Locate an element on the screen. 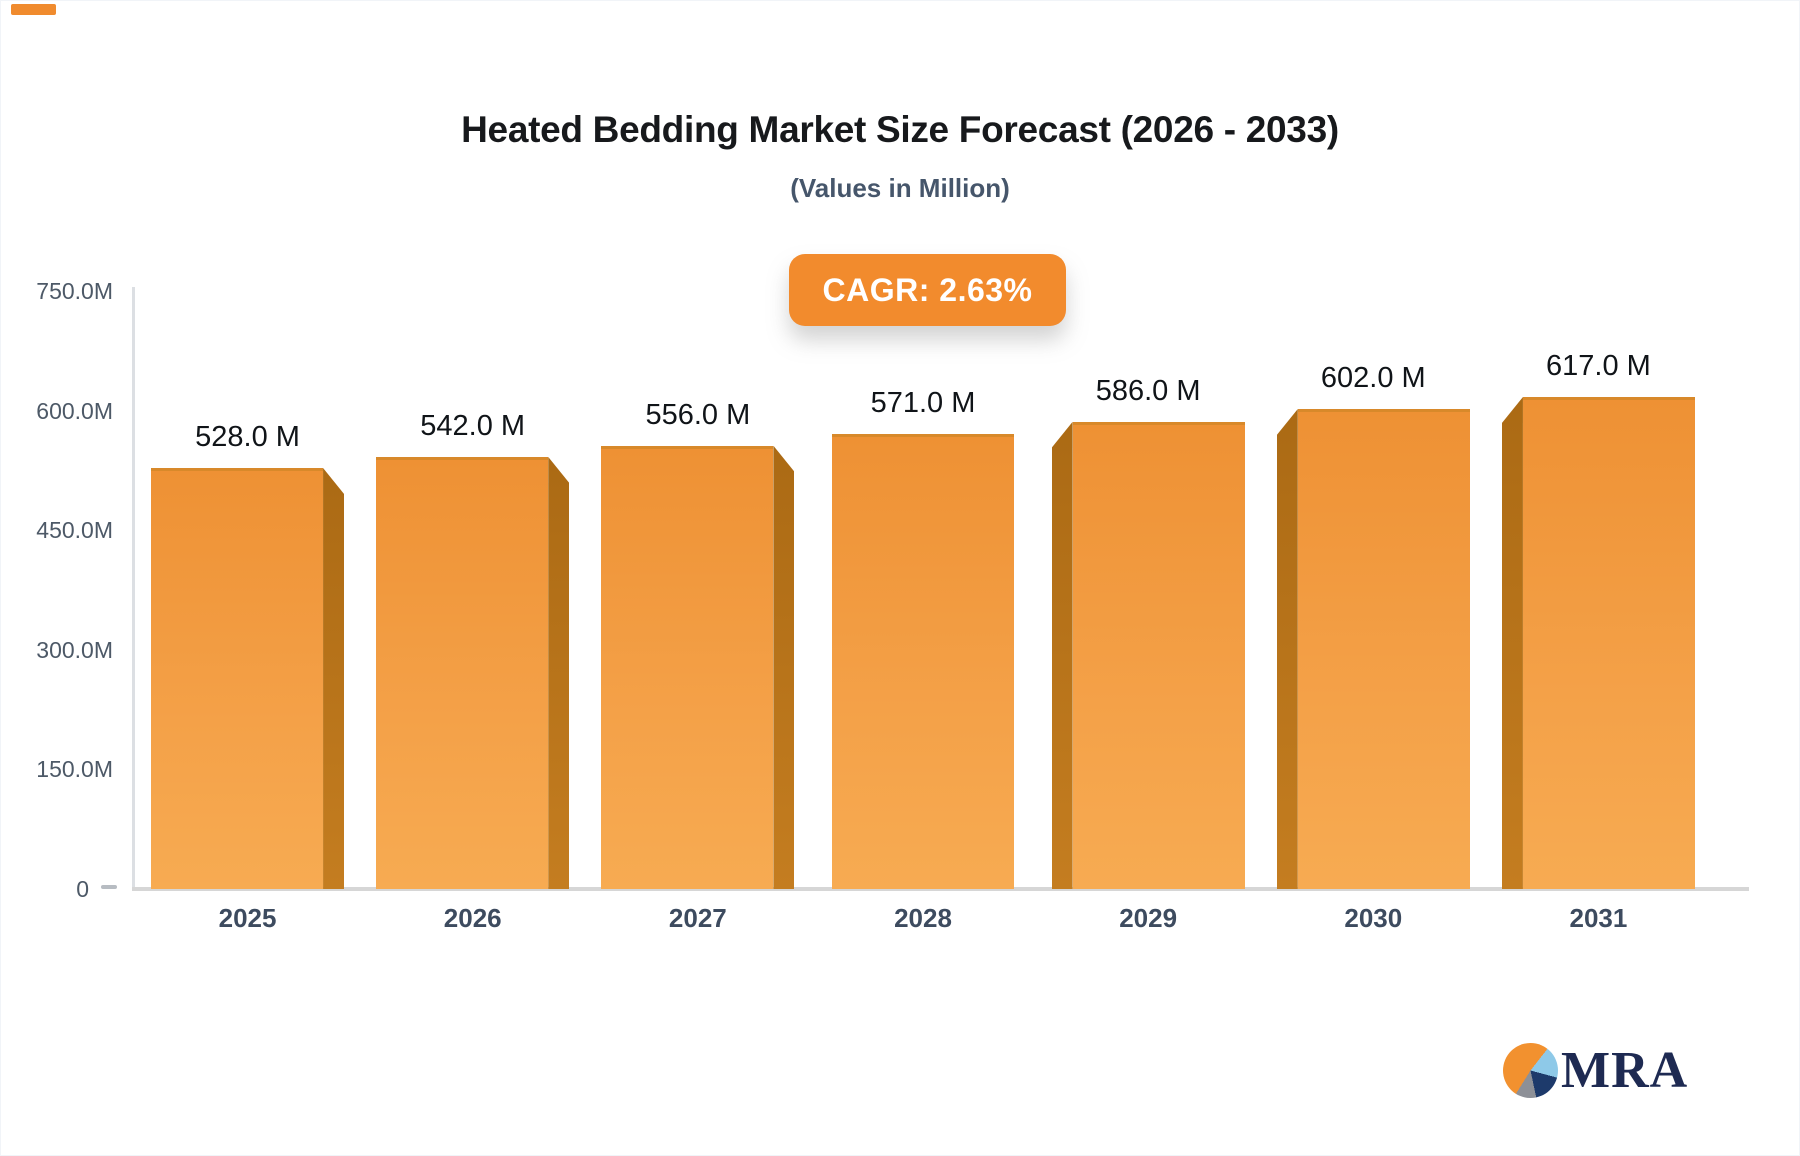 Image resolution: width=1800 pixels, height=1156 pixels. y-axis-line is located at coordinates (133, 589).